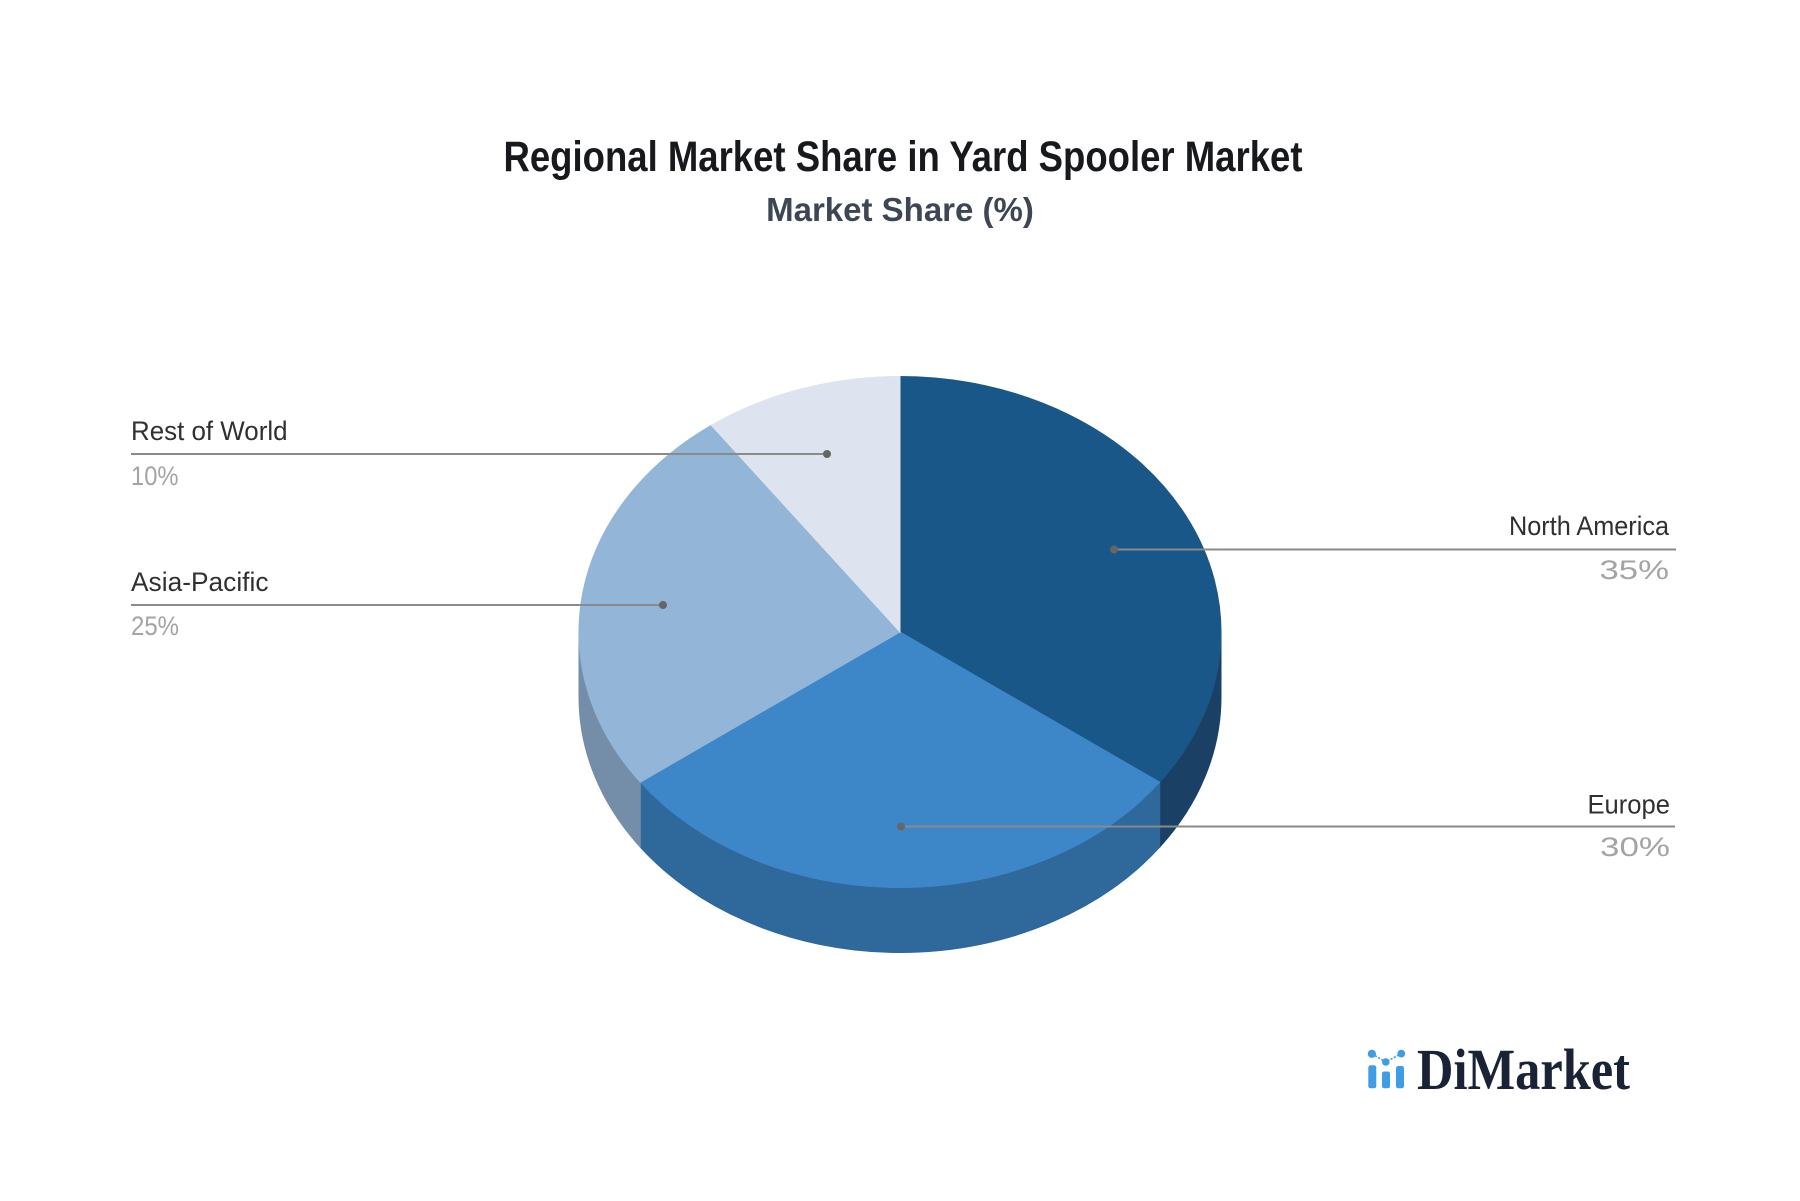  I want to click on svg-text: Asia-Pacific, so click(200, 582).